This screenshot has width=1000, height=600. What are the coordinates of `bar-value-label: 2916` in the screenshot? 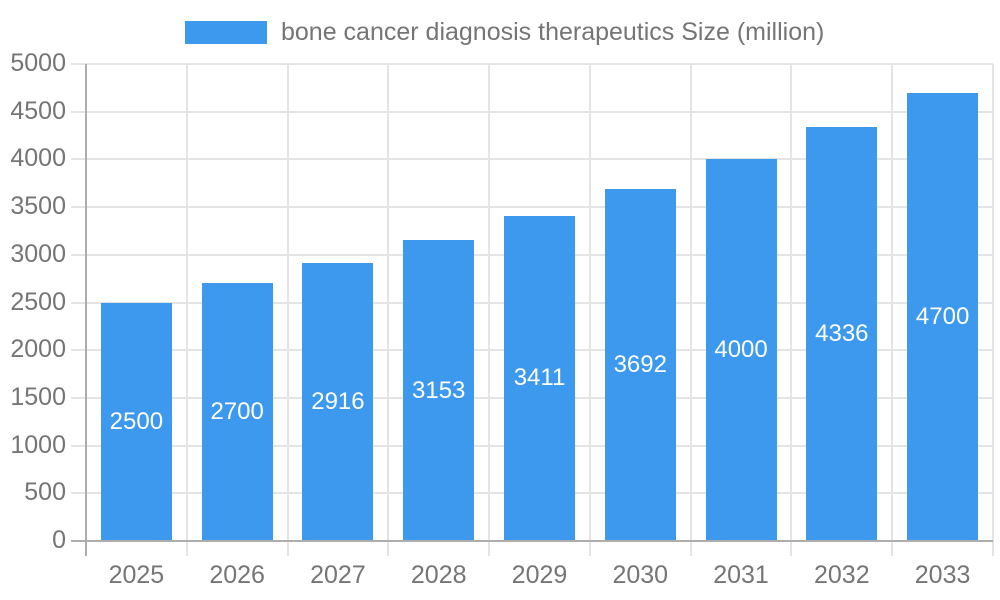 It's located at (338, 401).